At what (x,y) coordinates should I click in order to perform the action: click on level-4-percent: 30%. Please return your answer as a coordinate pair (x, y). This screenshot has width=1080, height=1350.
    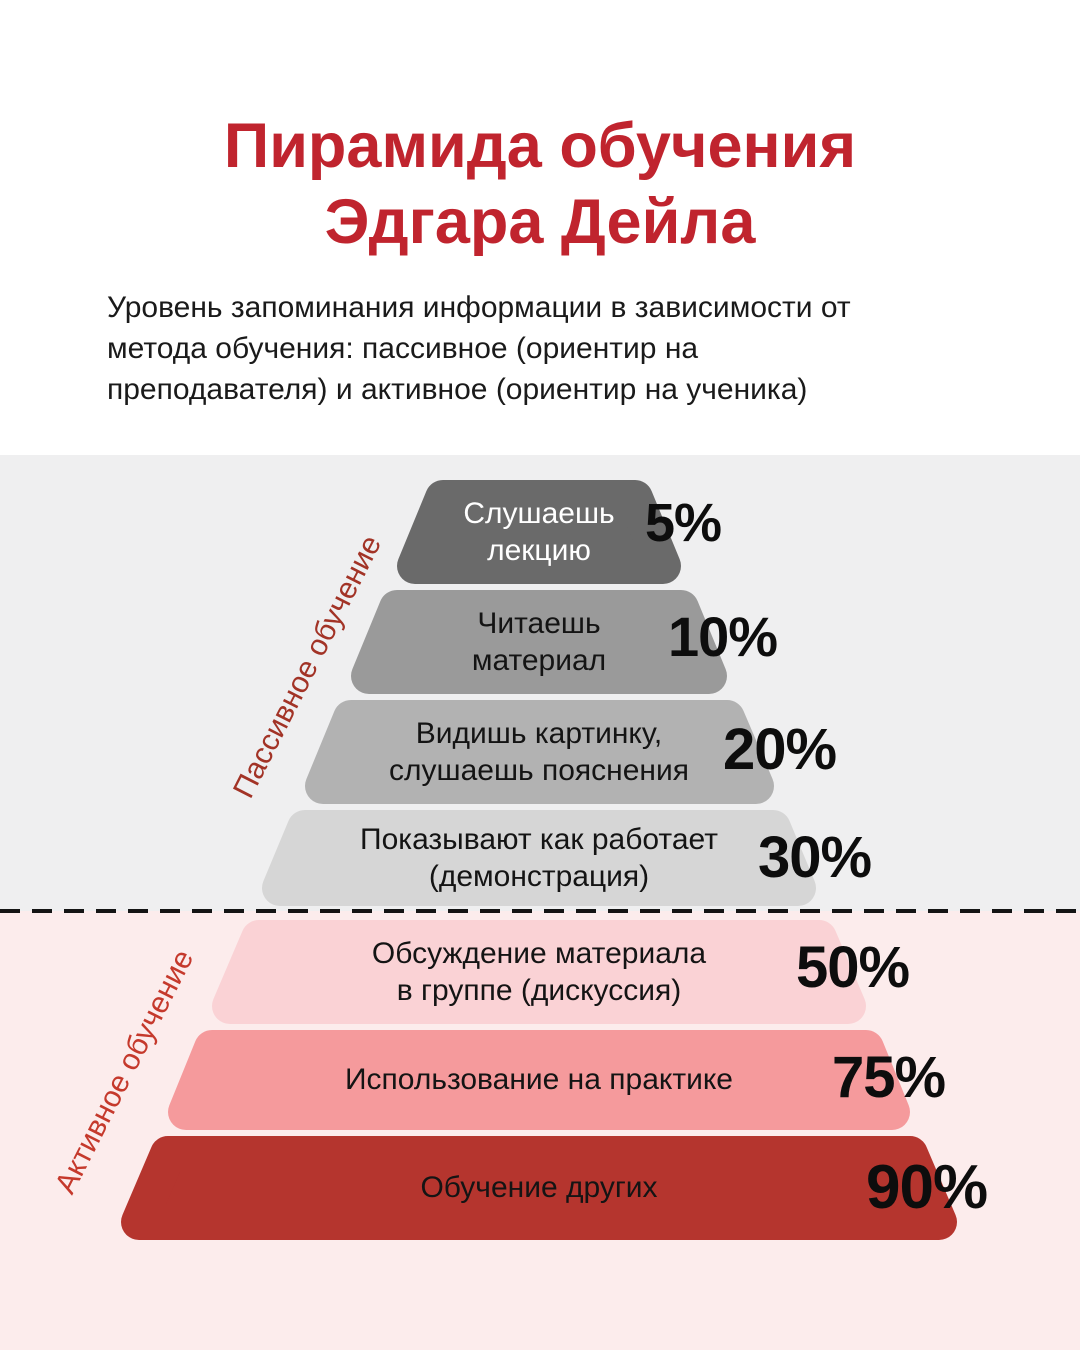
    Looking at the image, I should click on (815, 857).